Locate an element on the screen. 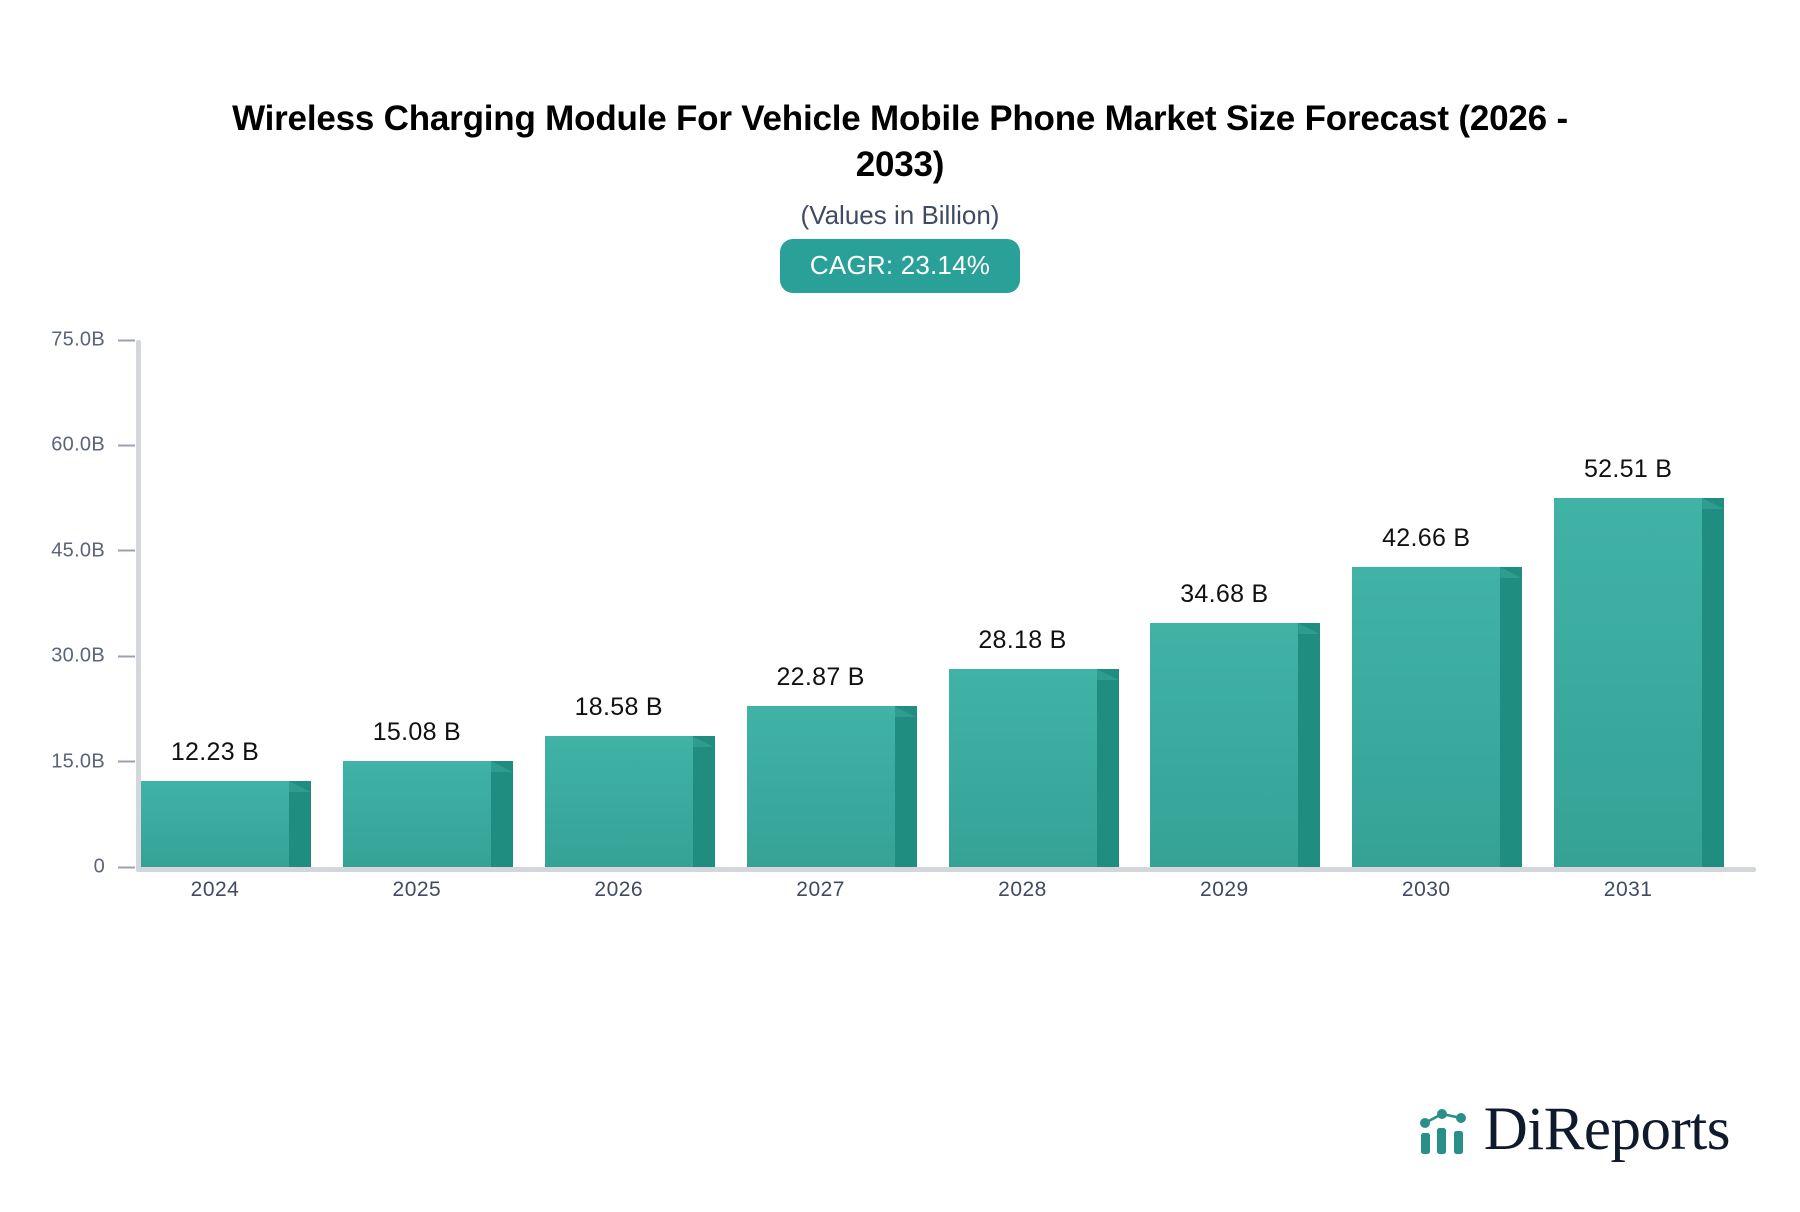 The height and width of the screenshot is (1212, 1800). x-axis-tick-label: 2025 is located at coordinates (417, 889).